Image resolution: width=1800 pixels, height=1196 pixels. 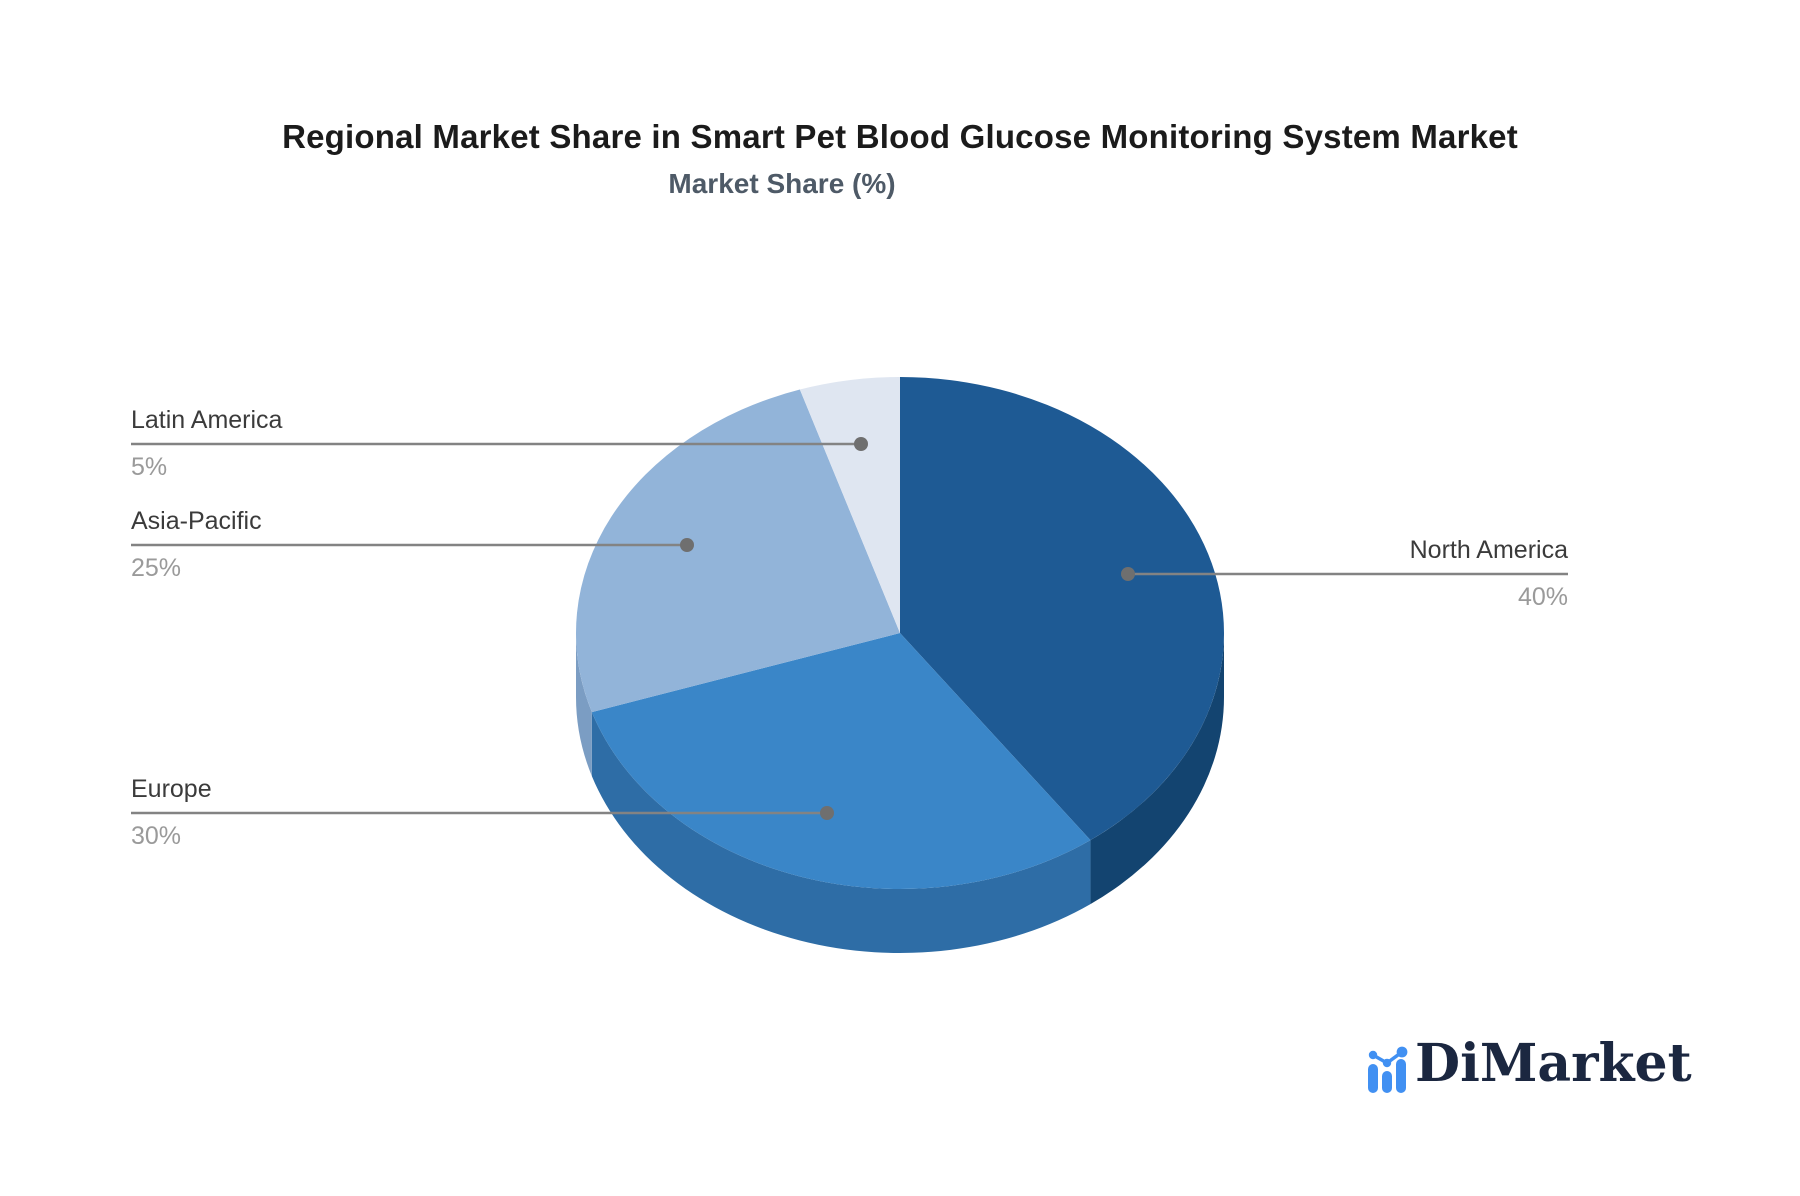 What do you see at coordinates (584, 705) in the screenshot?
I see `pie-slice-asia-pacific-wall` at bounding box center [584, 705].